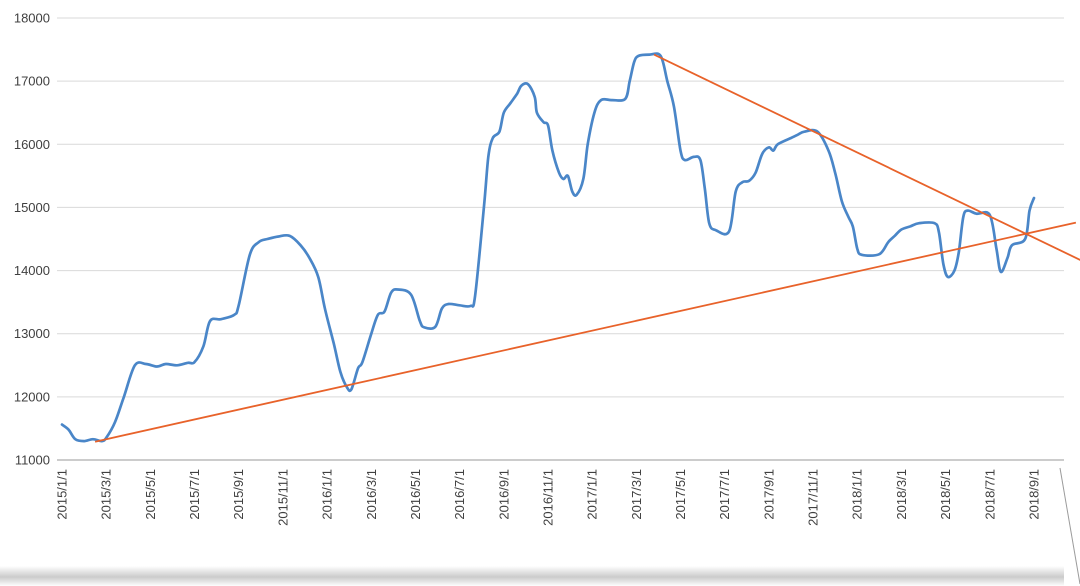  I want to click on x-tick-label: 2016/3/1, so click(371, 494).